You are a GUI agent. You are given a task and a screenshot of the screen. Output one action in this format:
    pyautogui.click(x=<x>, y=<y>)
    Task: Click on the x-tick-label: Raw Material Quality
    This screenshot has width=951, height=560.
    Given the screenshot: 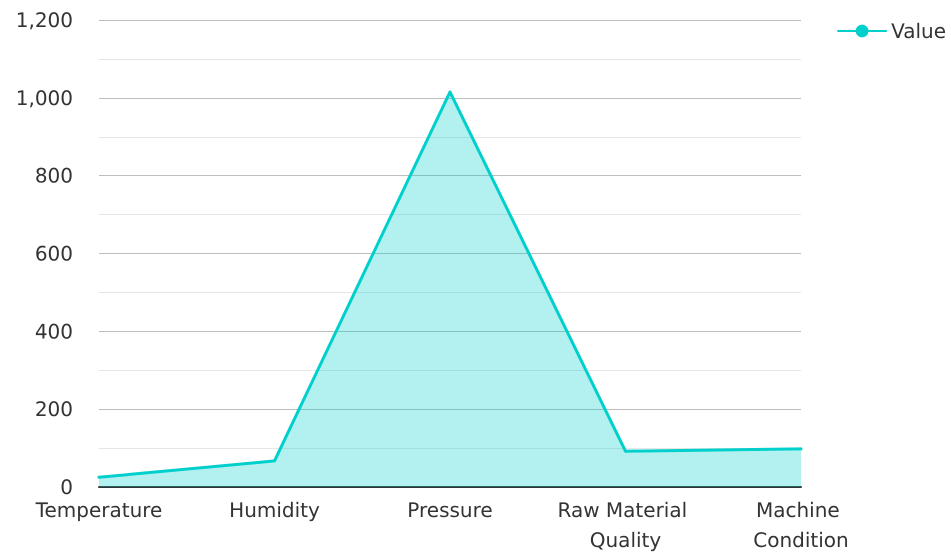 What is the action you would take?
    pyautogui.click(x=625, y=525)
    